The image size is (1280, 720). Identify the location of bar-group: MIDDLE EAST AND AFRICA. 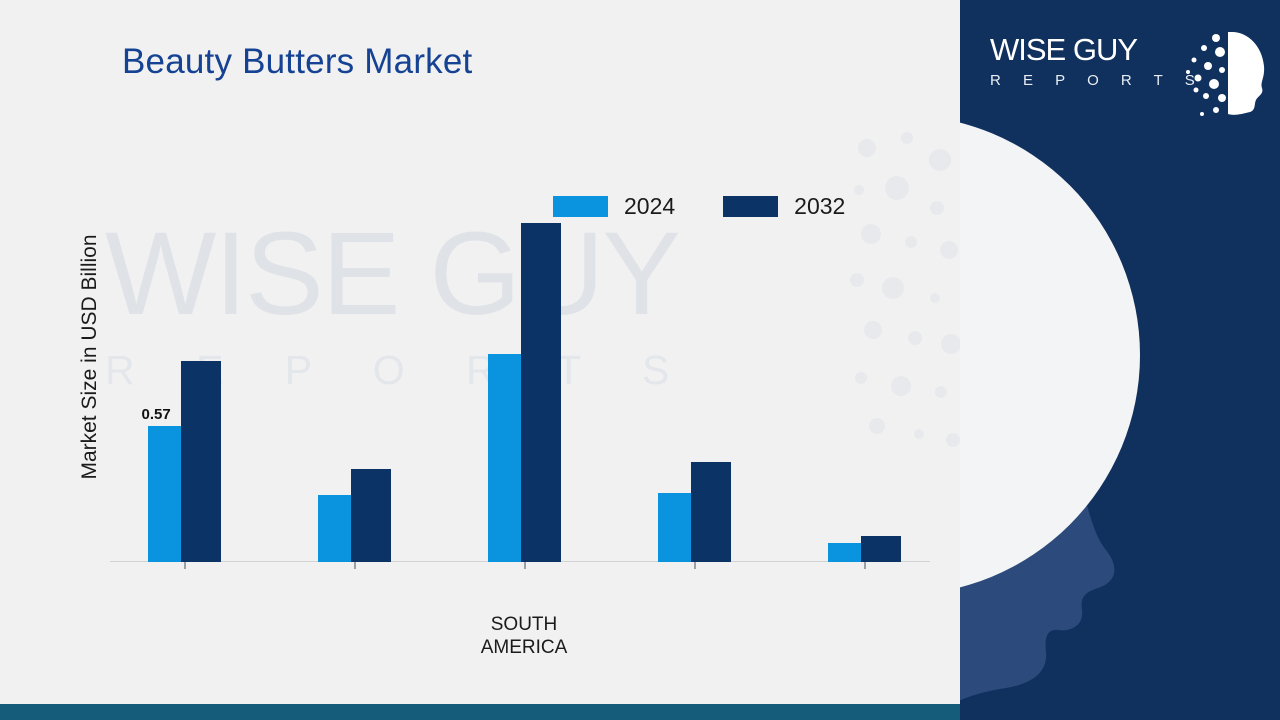
(864, 552).